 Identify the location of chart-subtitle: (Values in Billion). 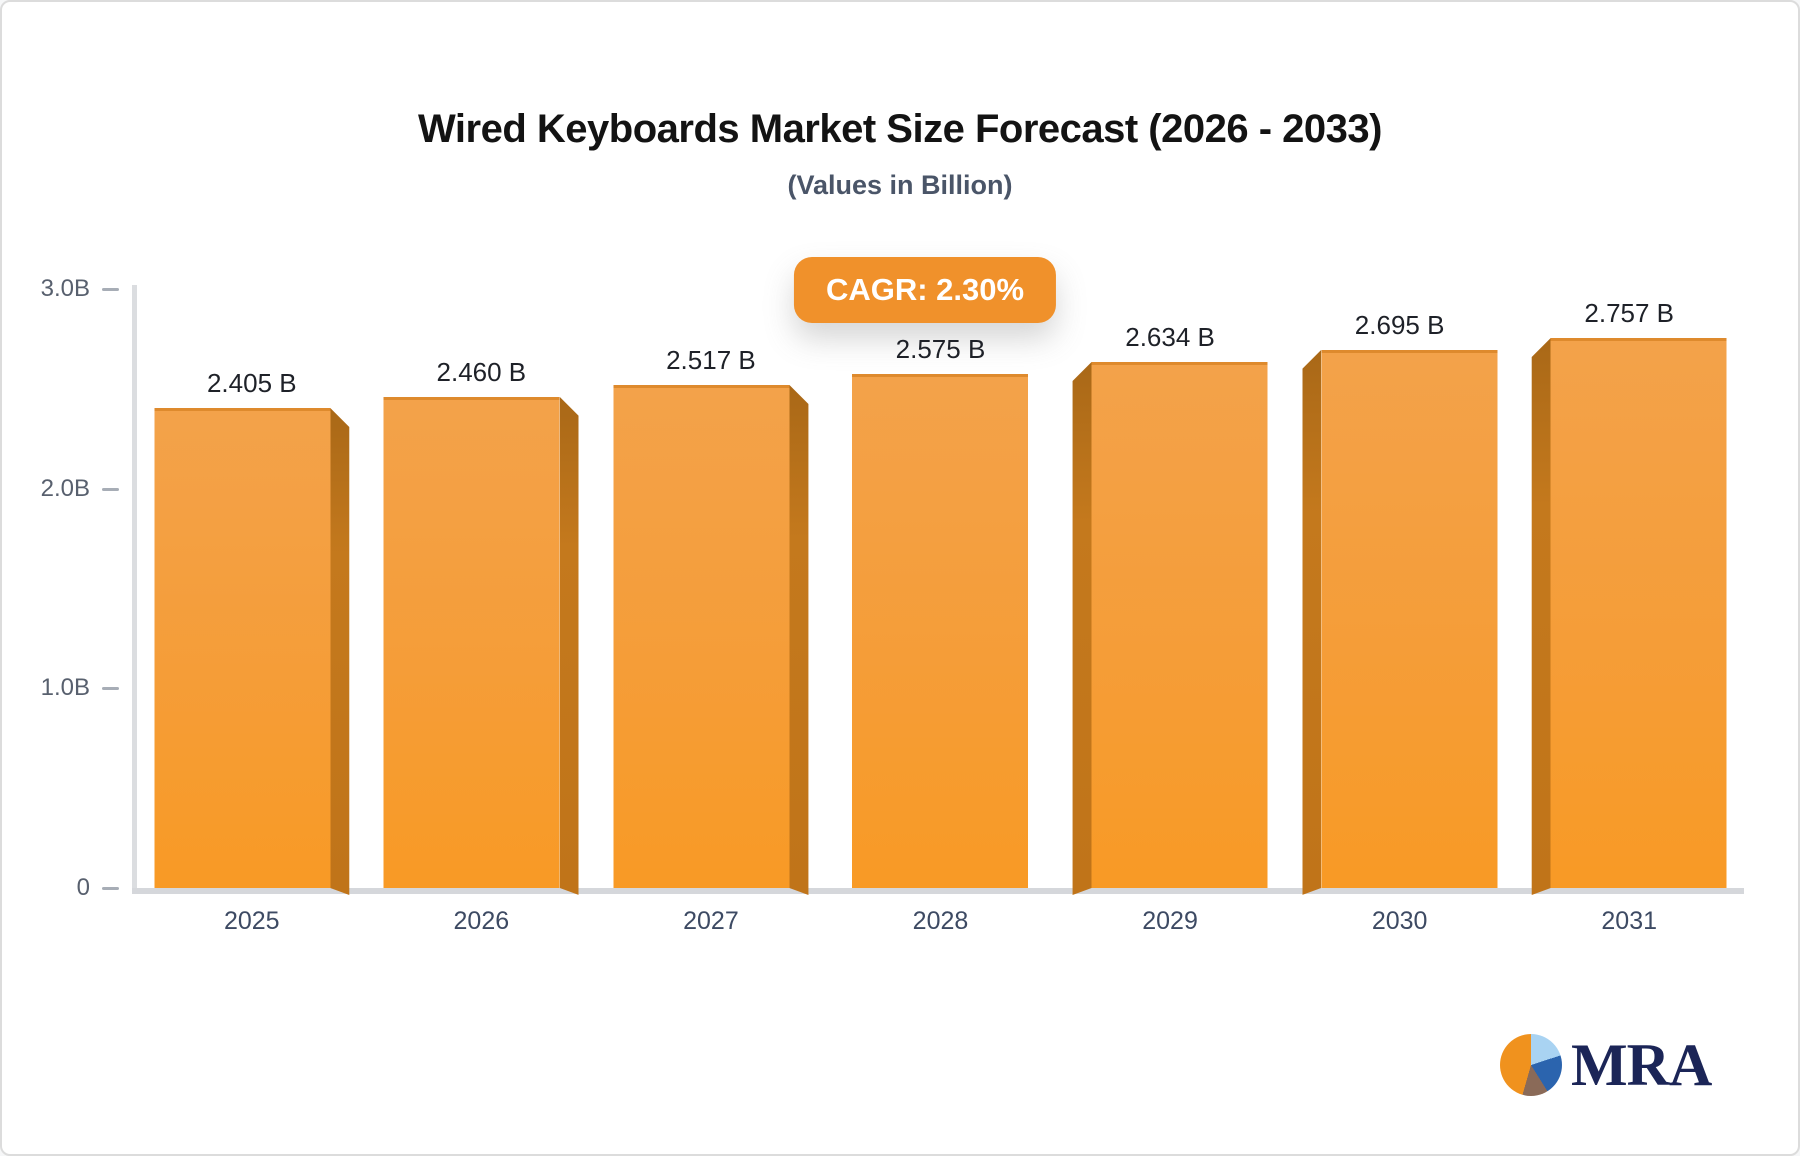
(900, 185).